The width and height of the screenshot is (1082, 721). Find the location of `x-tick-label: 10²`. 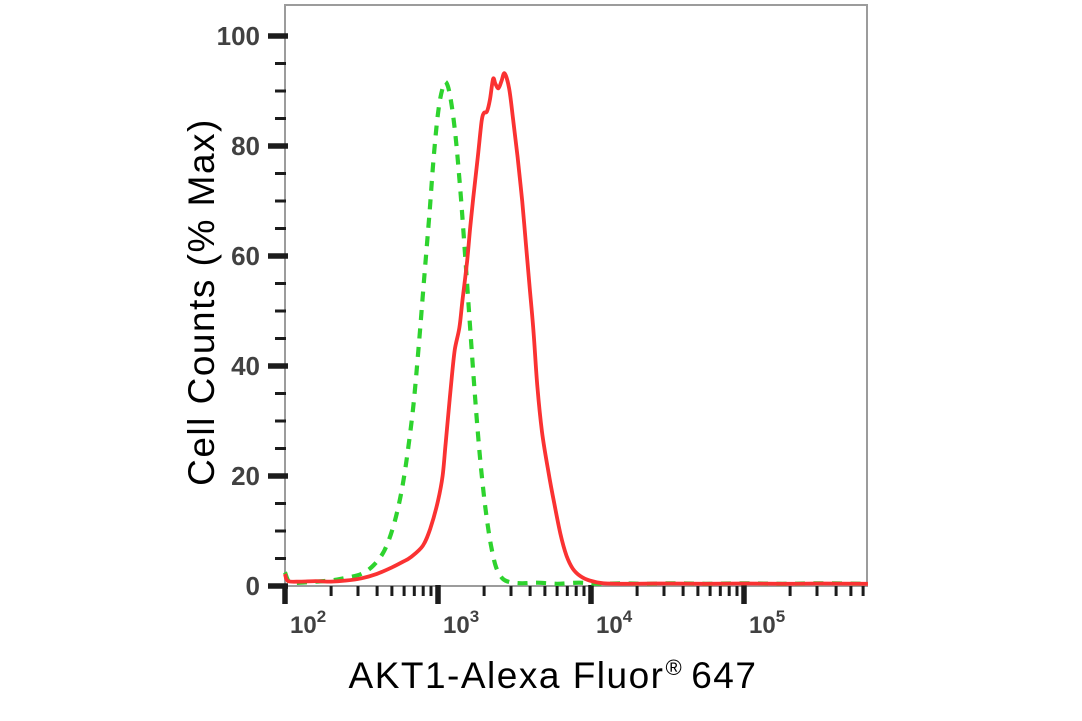

x-tick-label: 10² is located at coordinates (308, 623).